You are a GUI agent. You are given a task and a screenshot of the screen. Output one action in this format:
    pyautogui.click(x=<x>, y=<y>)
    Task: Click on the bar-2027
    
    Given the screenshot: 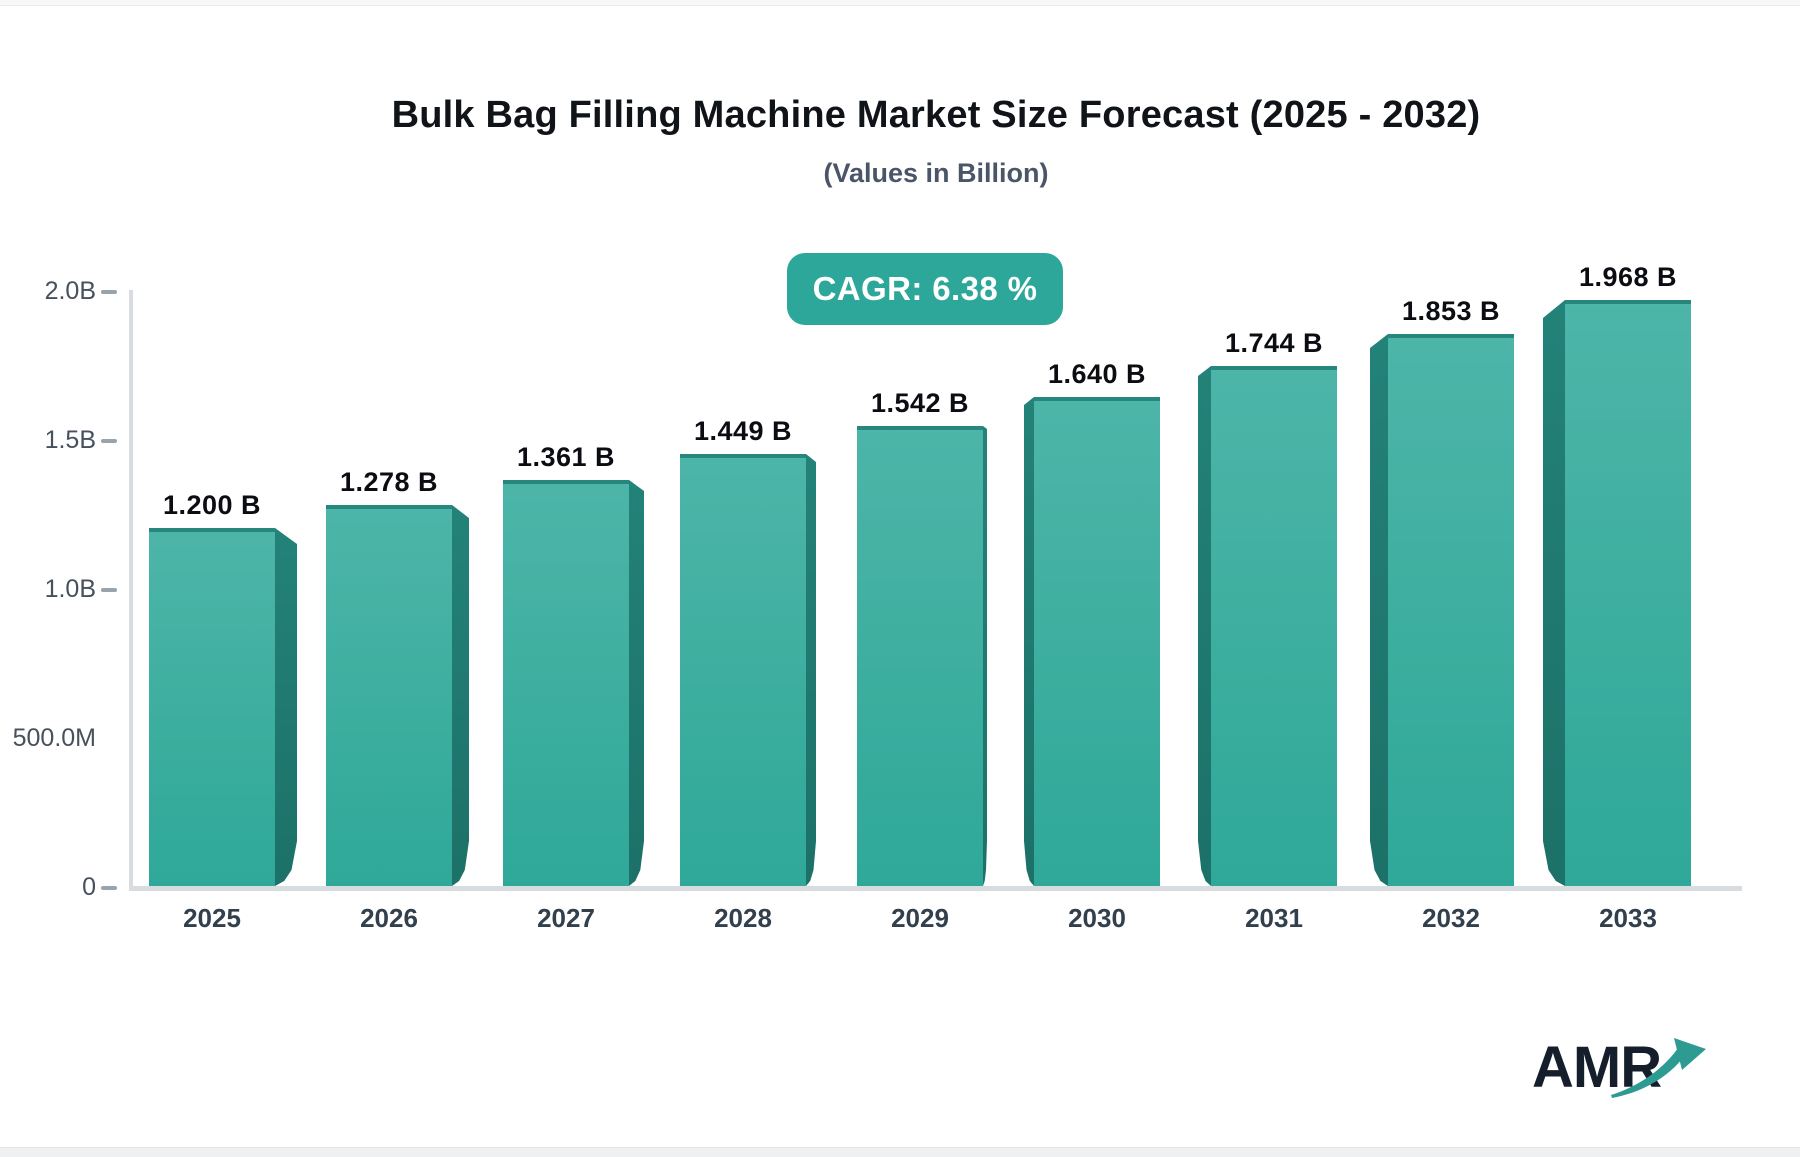 What is the action you would take?
    pyautogui.click(x=566, y=683)
    